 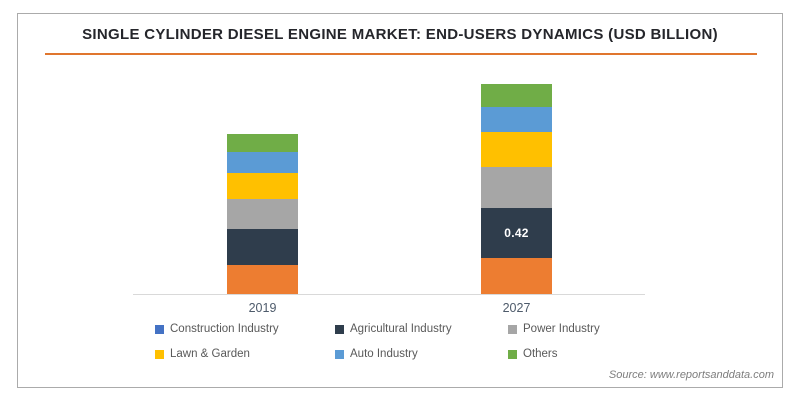 What do you see at coordinates (421, 354) in the screenshot?
I see `legend-item-auto-industry: Auto Industry` at bounding box center [421, 354].